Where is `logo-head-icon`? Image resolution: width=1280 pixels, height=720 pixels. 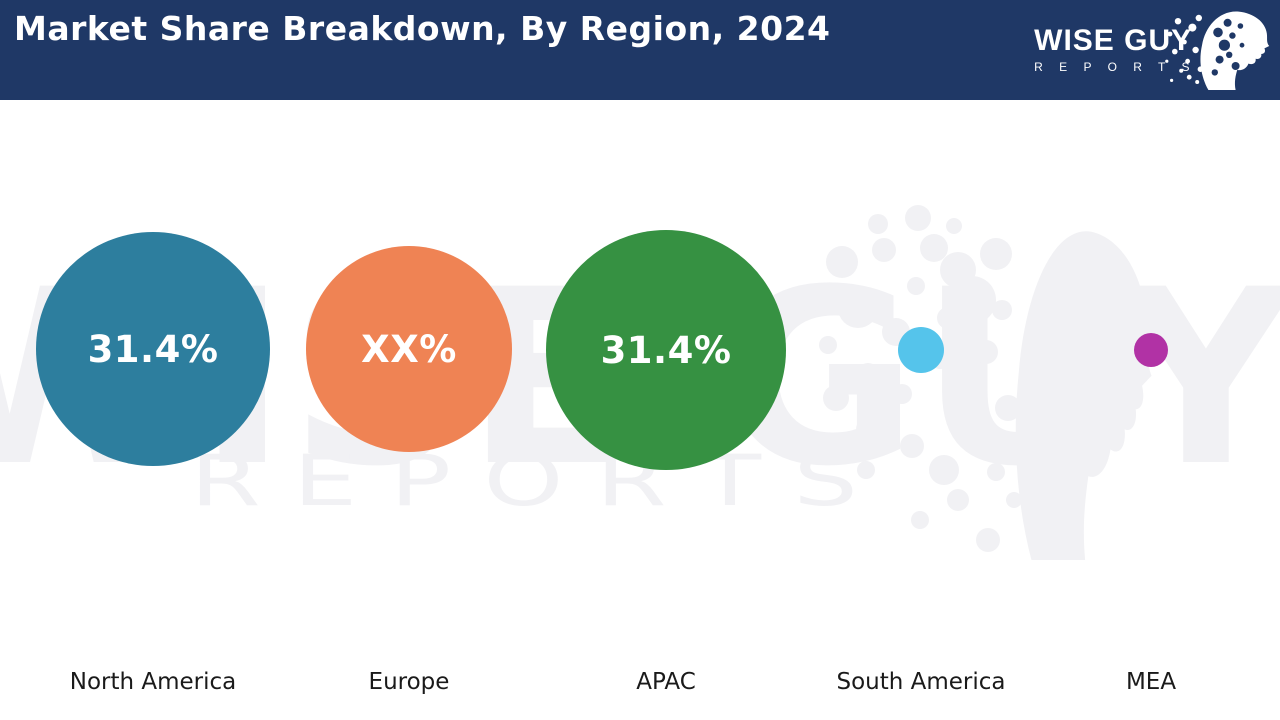
logo-head-icon is located at coordinates (1217, 50).